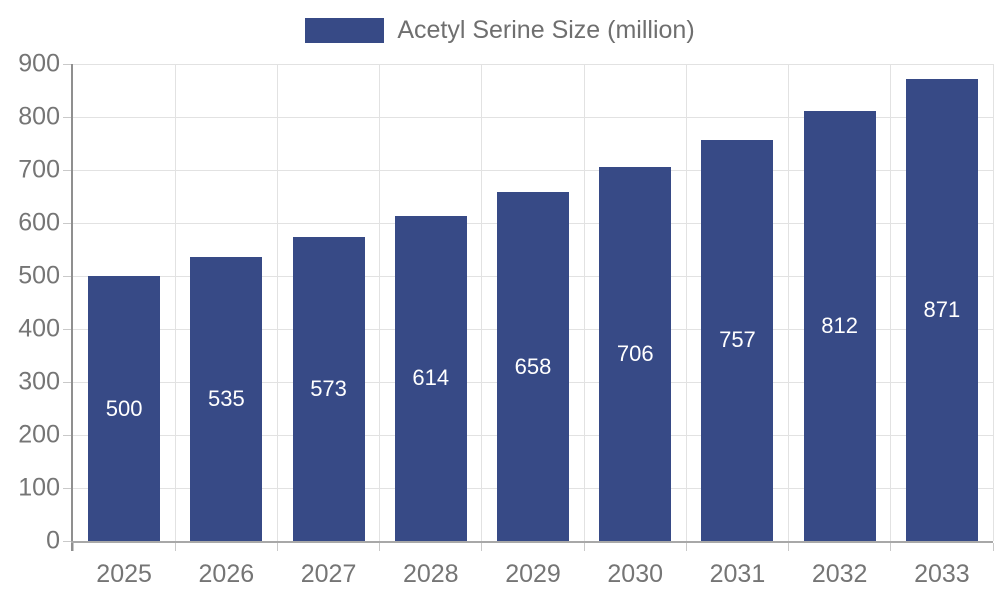 The image size is (1000, 600). I want to click on bar-2032, so click(839, 325).